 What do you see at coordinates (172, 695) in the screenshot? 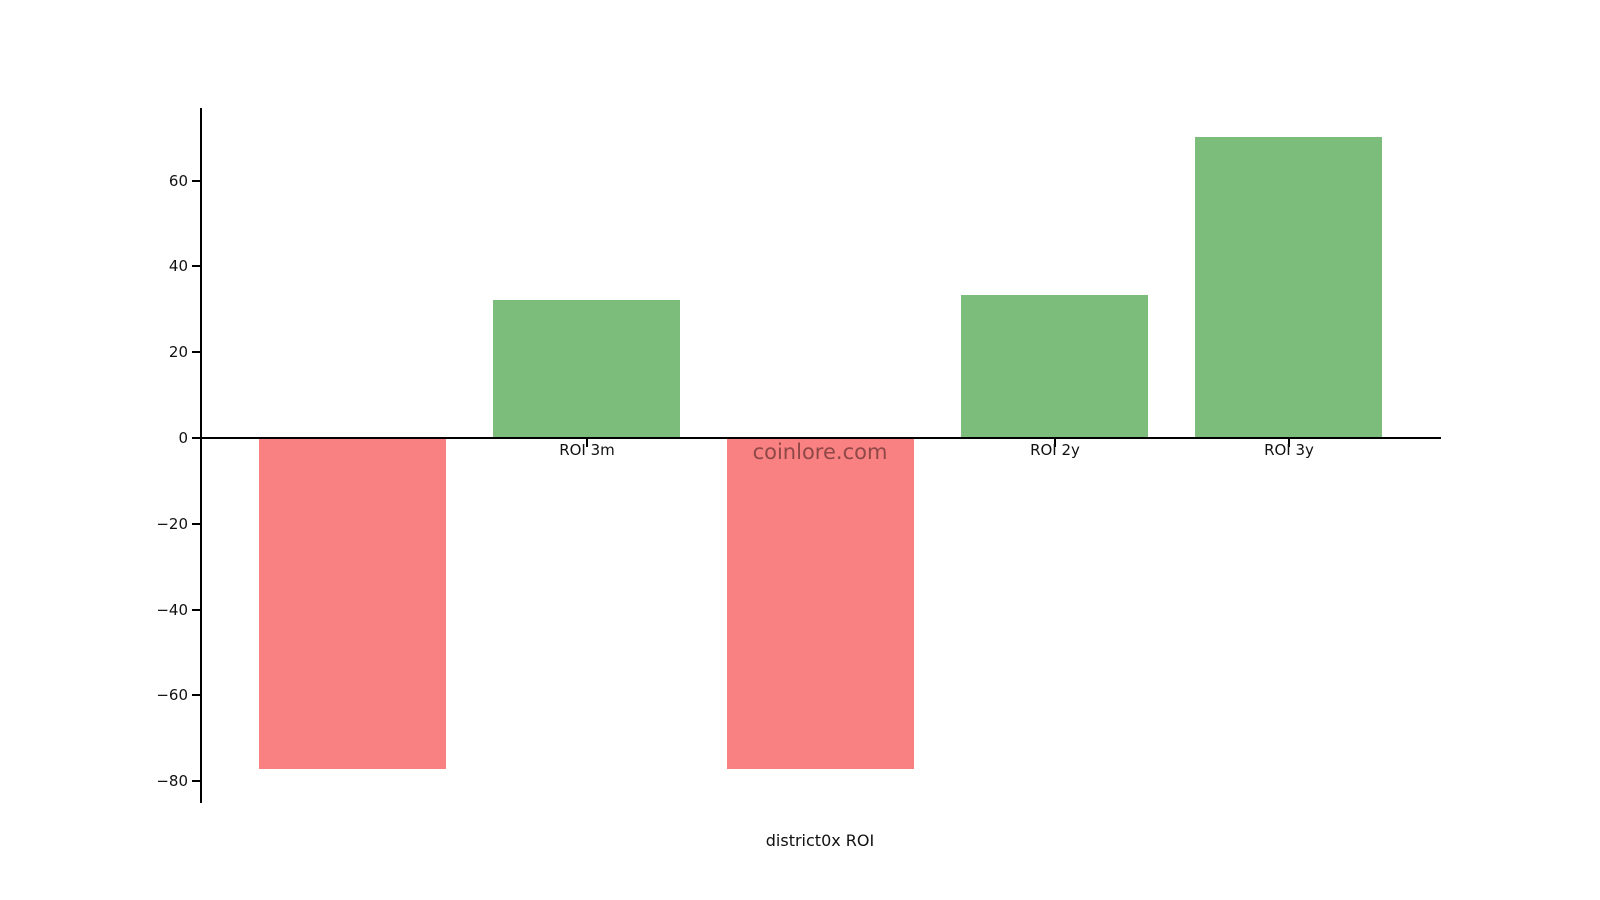
I see `y-tick-label: −60` at bounding box center [172, 695].